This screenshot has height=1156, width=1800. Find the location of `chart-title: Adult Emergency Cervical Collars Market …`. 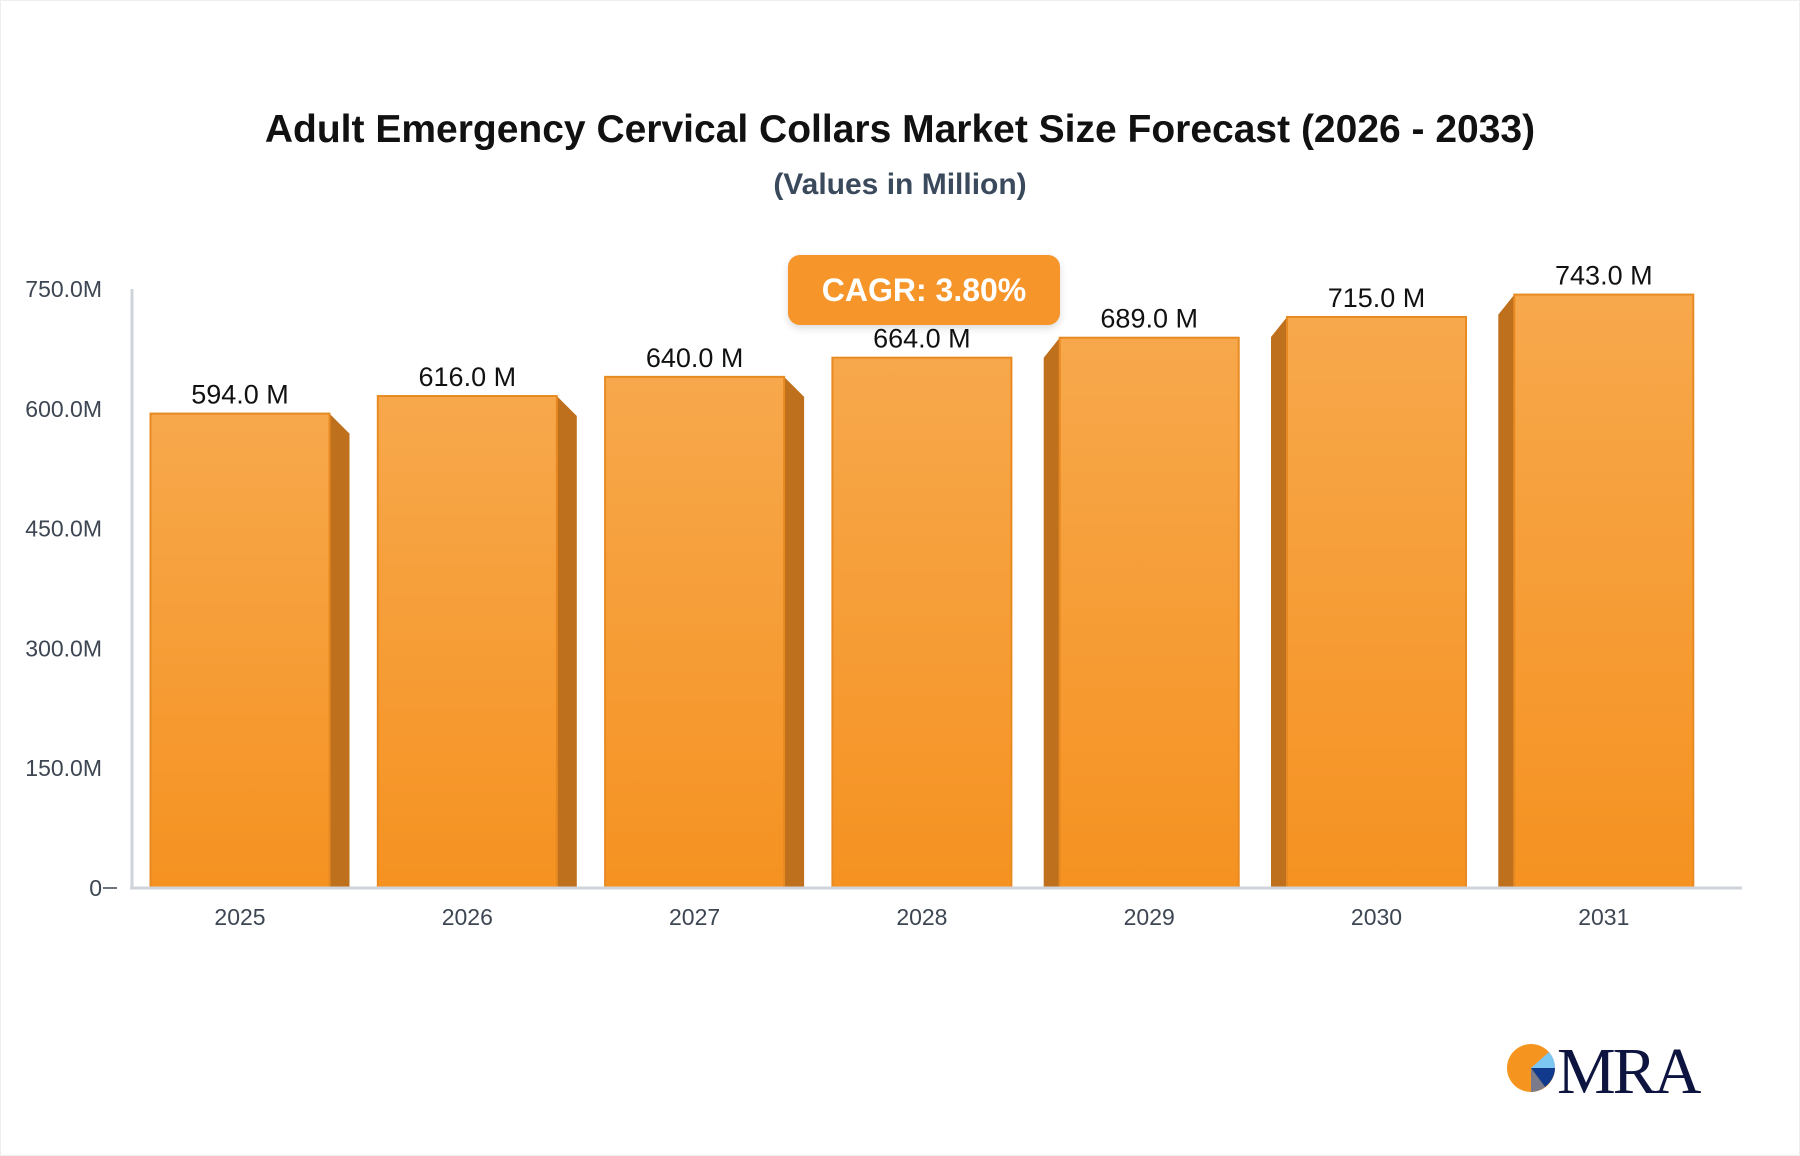

chart-title: Adult Emergency Cervical Collars Market … is located at coordinates (900, 129).